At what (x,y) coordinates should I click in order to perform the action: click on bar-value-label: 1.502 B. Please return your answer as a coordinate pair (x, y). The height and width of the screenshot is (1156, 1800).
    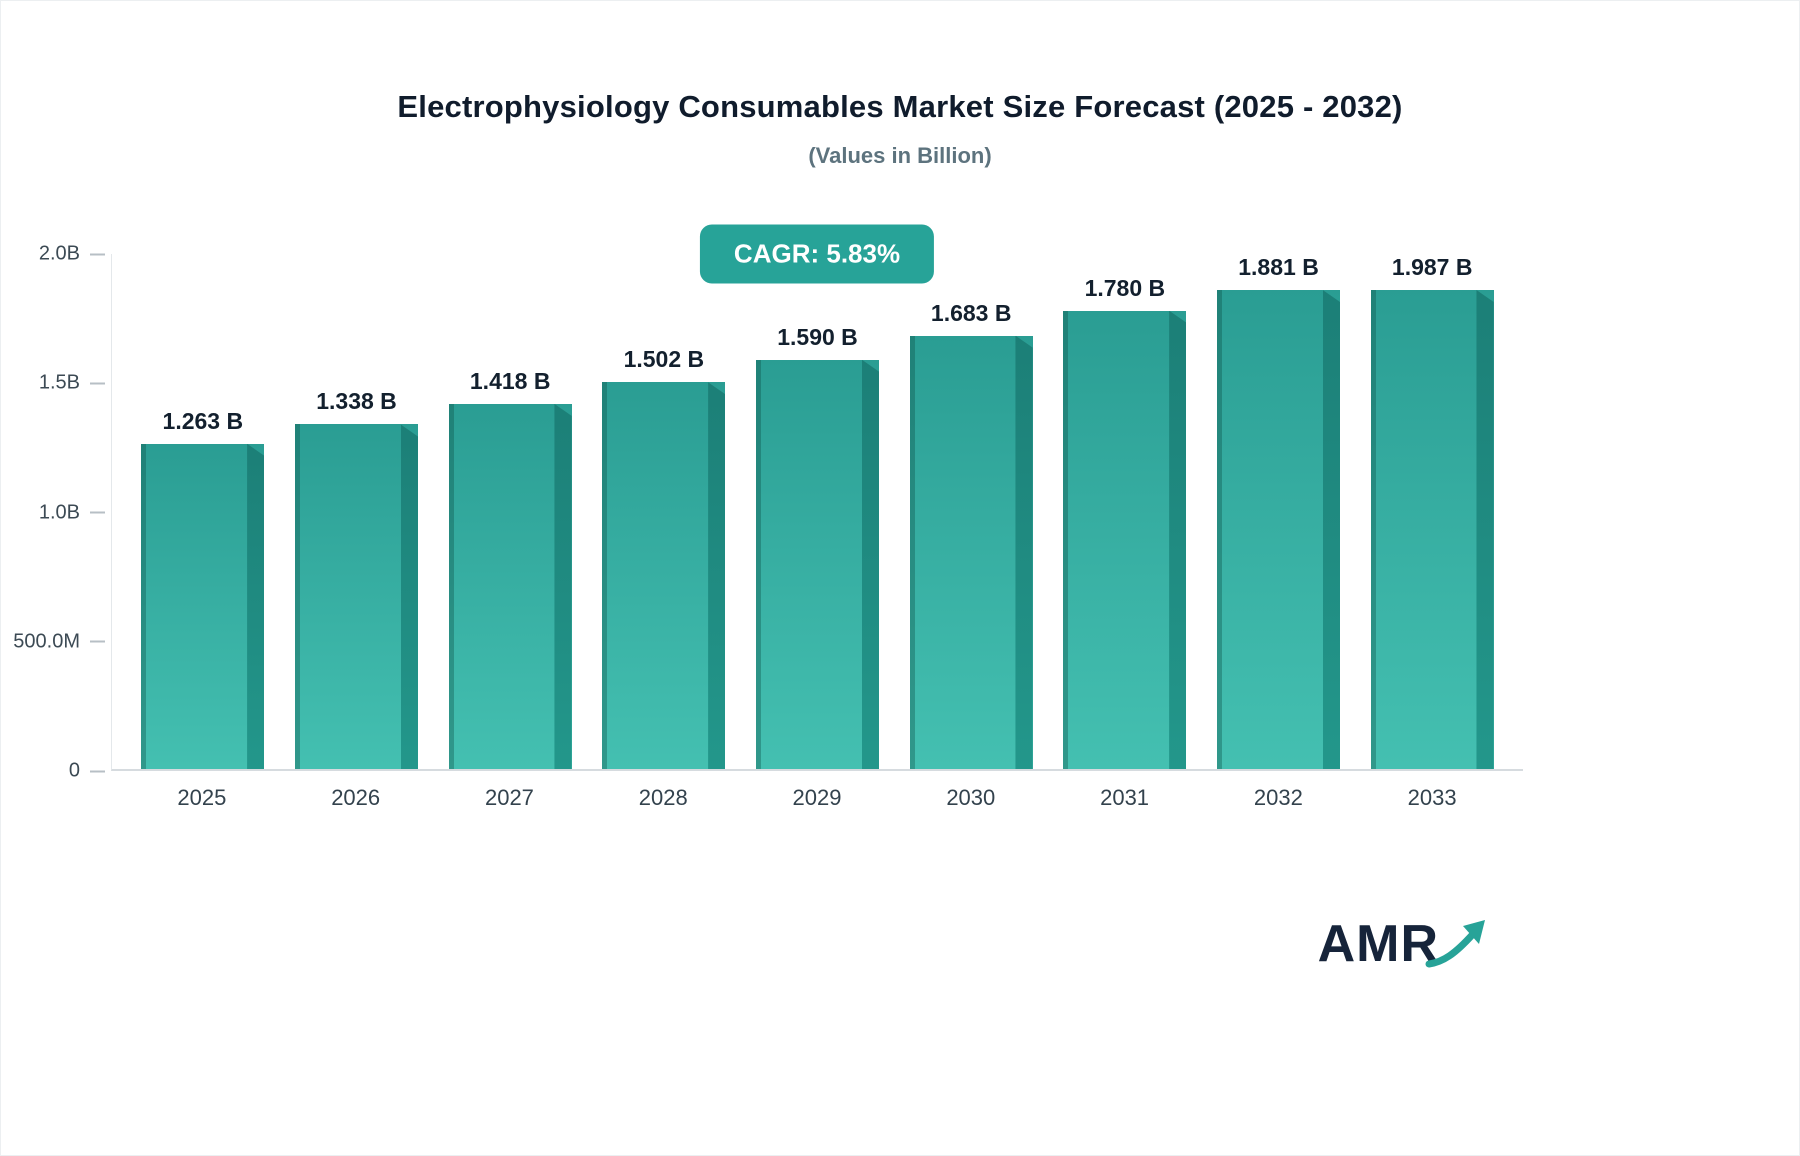
    Looking at the image, I should click on (664, 359).